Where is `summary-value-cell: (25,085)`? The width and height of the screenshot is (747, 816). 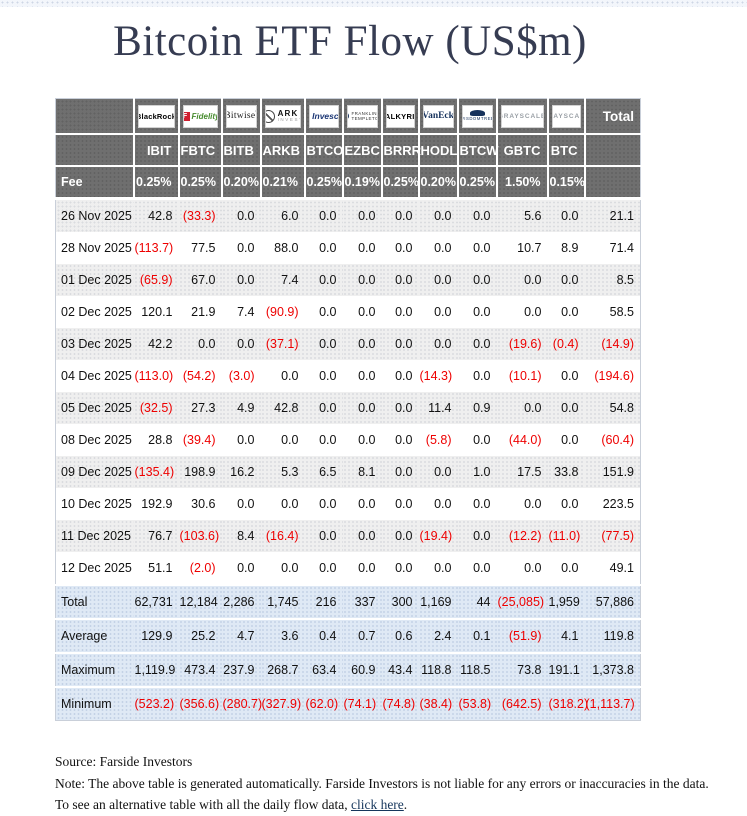 summary-value-cell: (25,085) is located at coordinates (522, 601).